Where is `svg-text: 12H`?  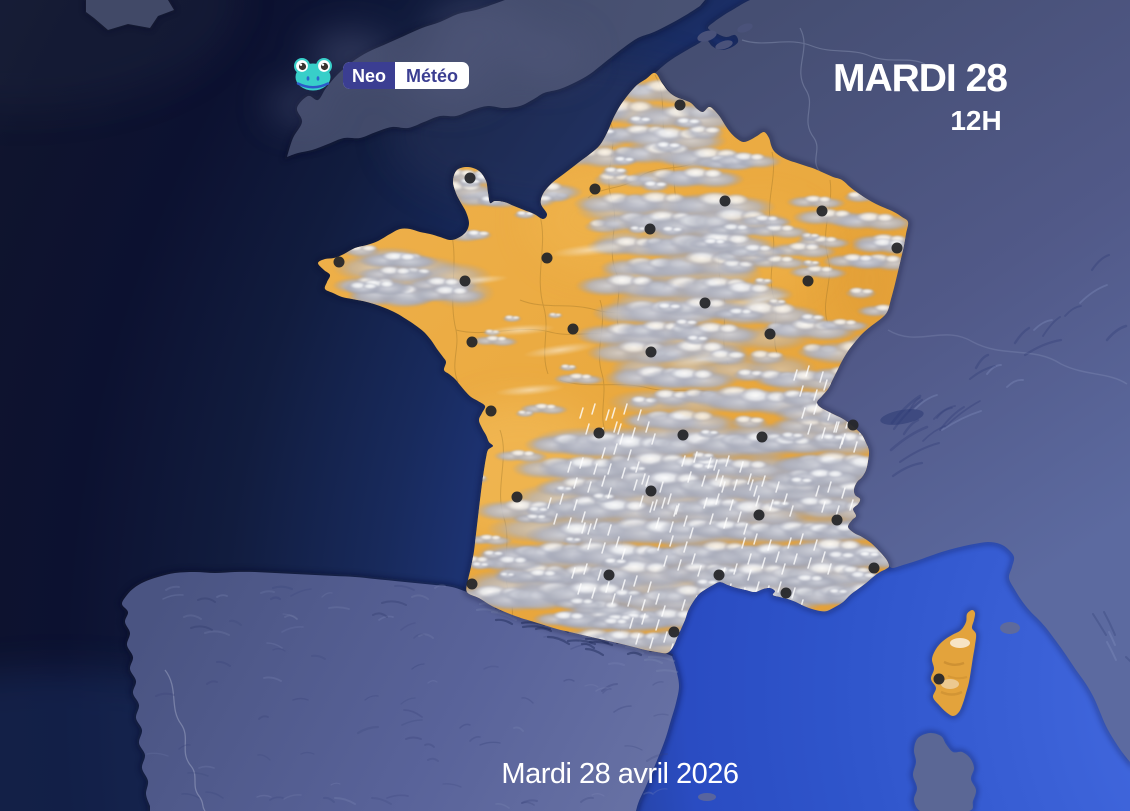 svg-text: 12H is located at coordinates (975, 120).